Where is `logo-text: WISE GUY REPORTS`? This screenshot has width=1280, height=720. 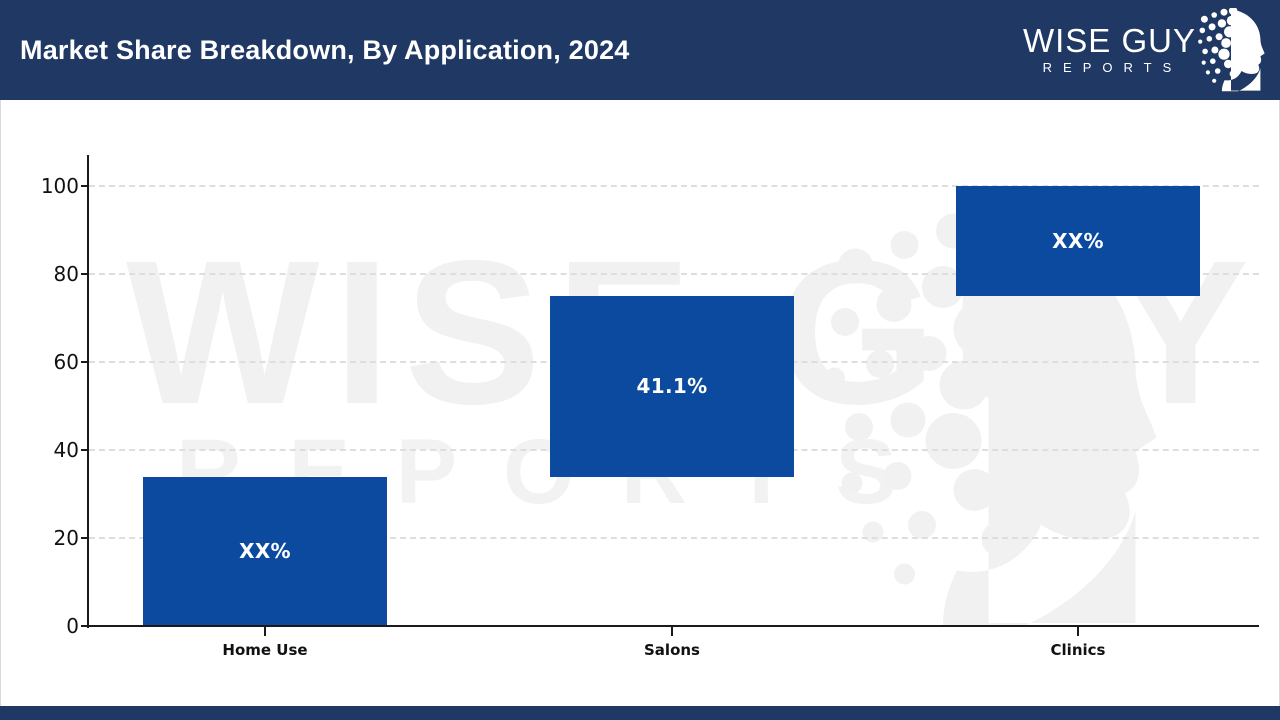
logo-text: WISE GUY REPORTS is located at coordinates (1109, 50).